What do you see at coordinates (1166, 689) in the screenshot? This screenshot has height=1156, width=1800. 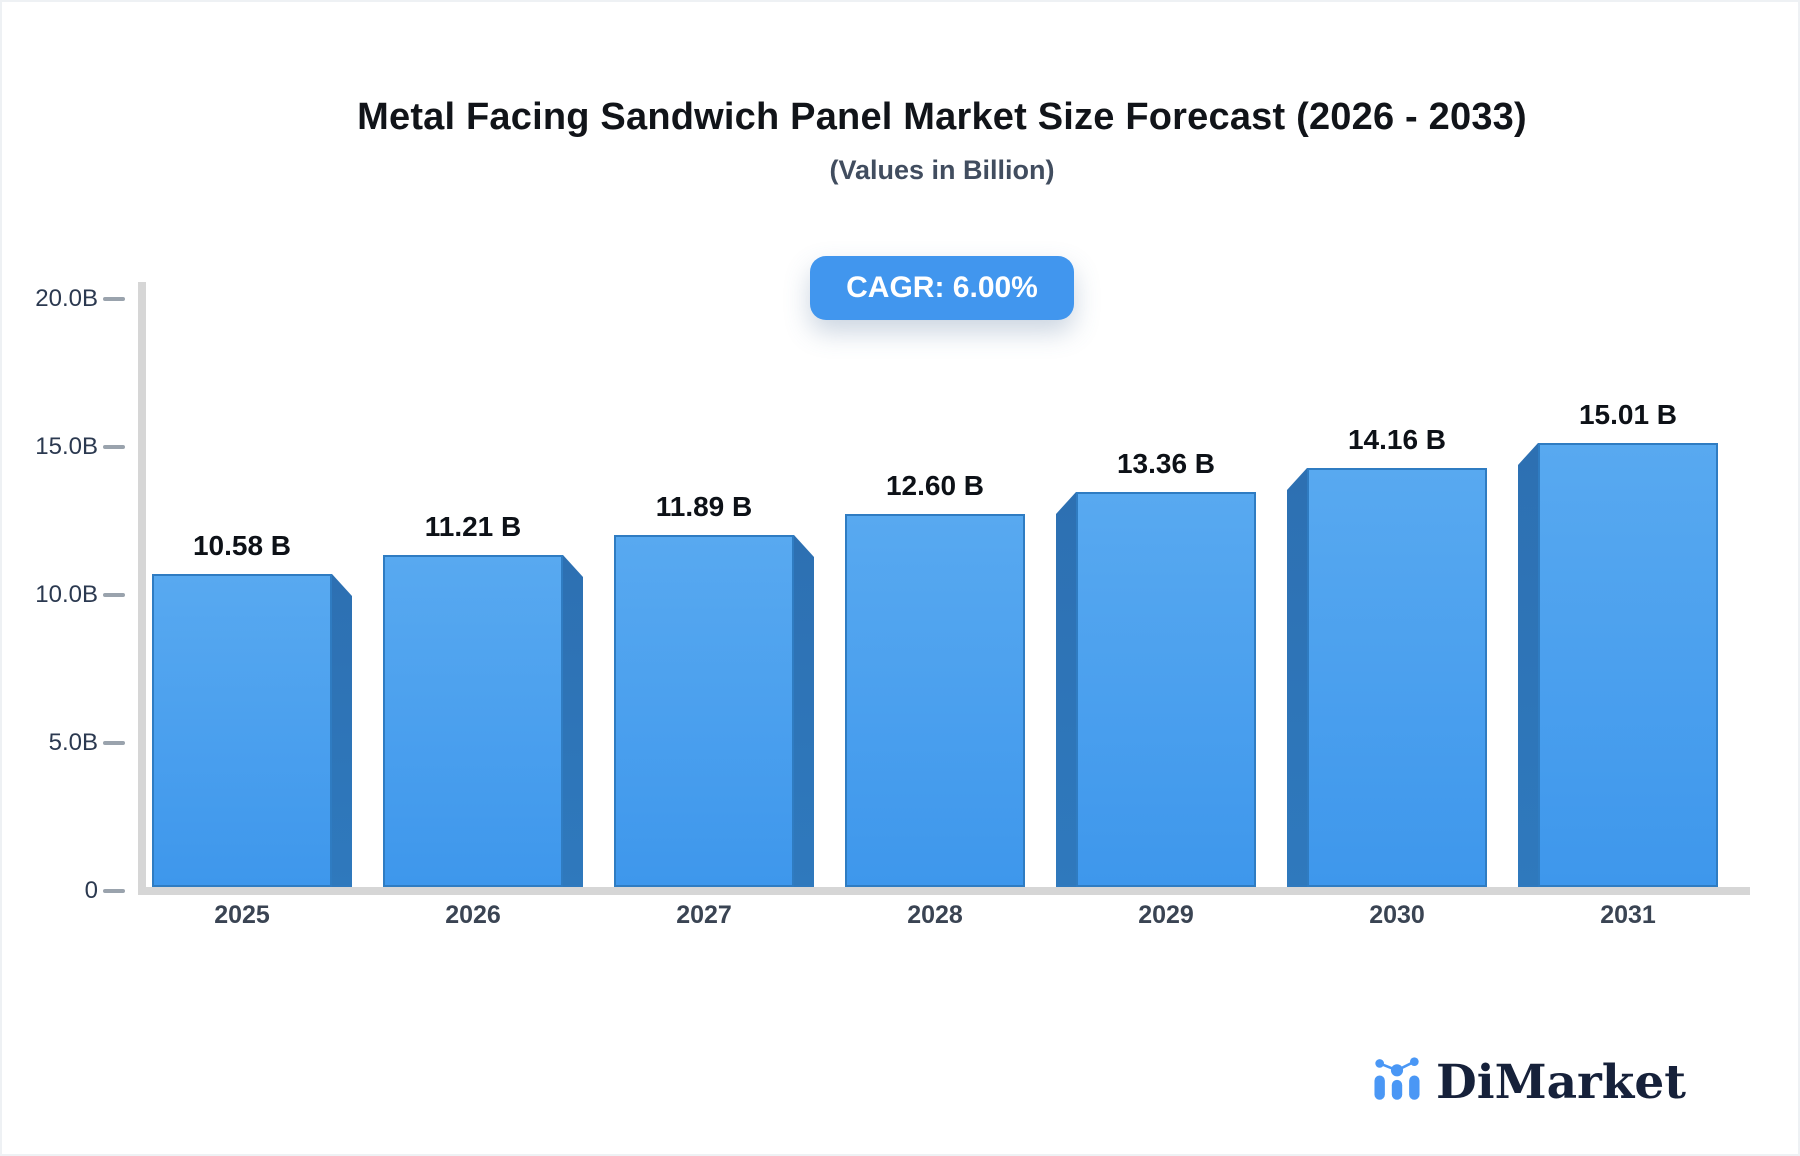 I see `bar-2029` at bounding box center [1166, 689].